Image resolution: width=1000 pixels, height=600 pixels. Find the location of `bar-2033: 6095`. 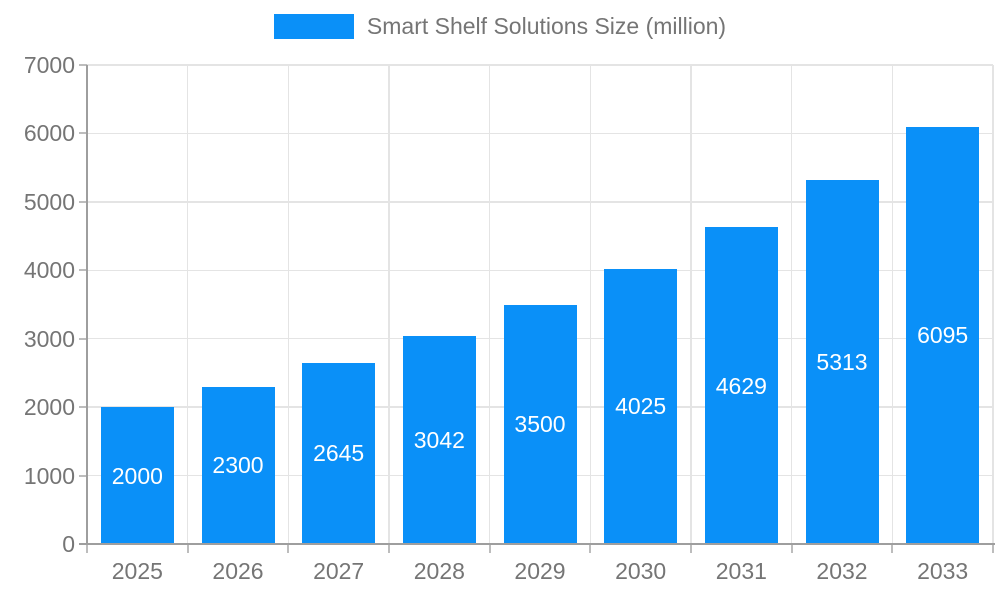

bar-2033: 6095 is located at coordinates (943, 335).